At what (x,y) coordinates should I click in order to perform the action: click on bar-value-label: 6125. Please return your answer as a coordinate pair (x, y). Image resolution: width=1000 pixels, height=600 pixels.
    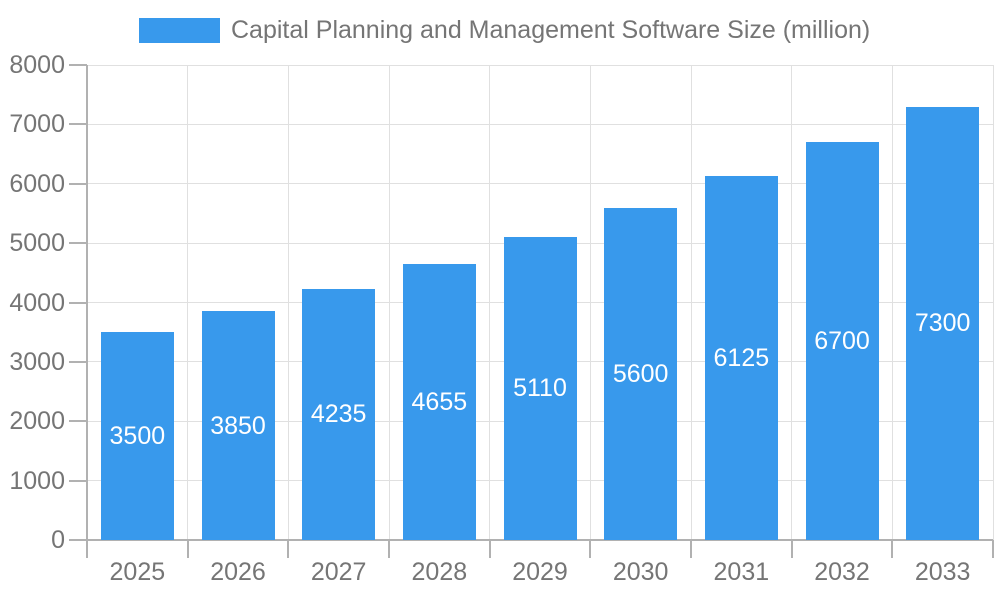
    Looking at the image, I should click on (741, 358).